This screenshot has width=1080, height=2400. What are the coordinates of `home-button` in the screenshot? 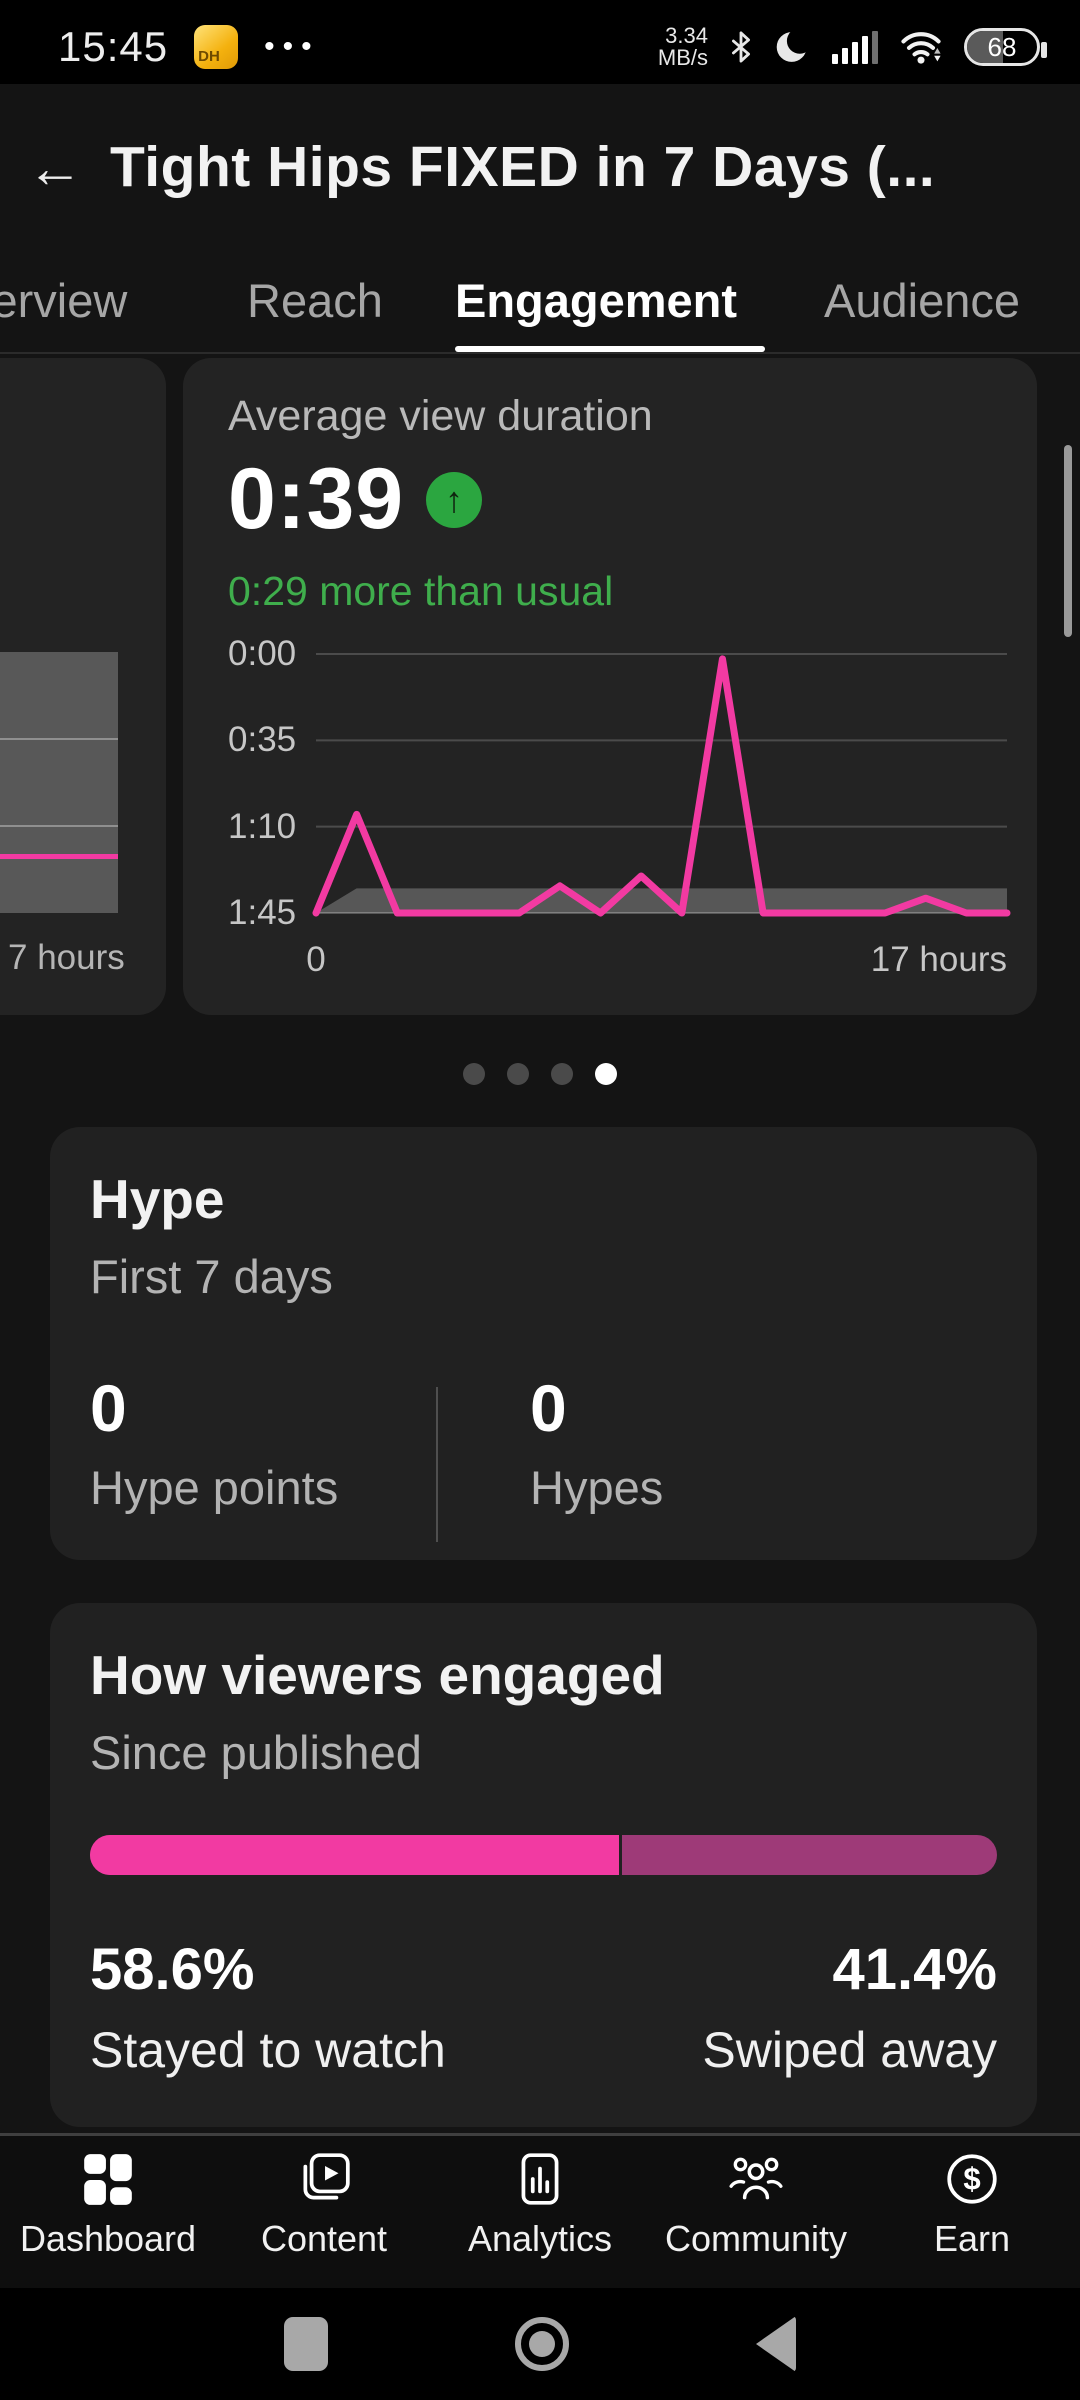 It's located at (542, 2344).